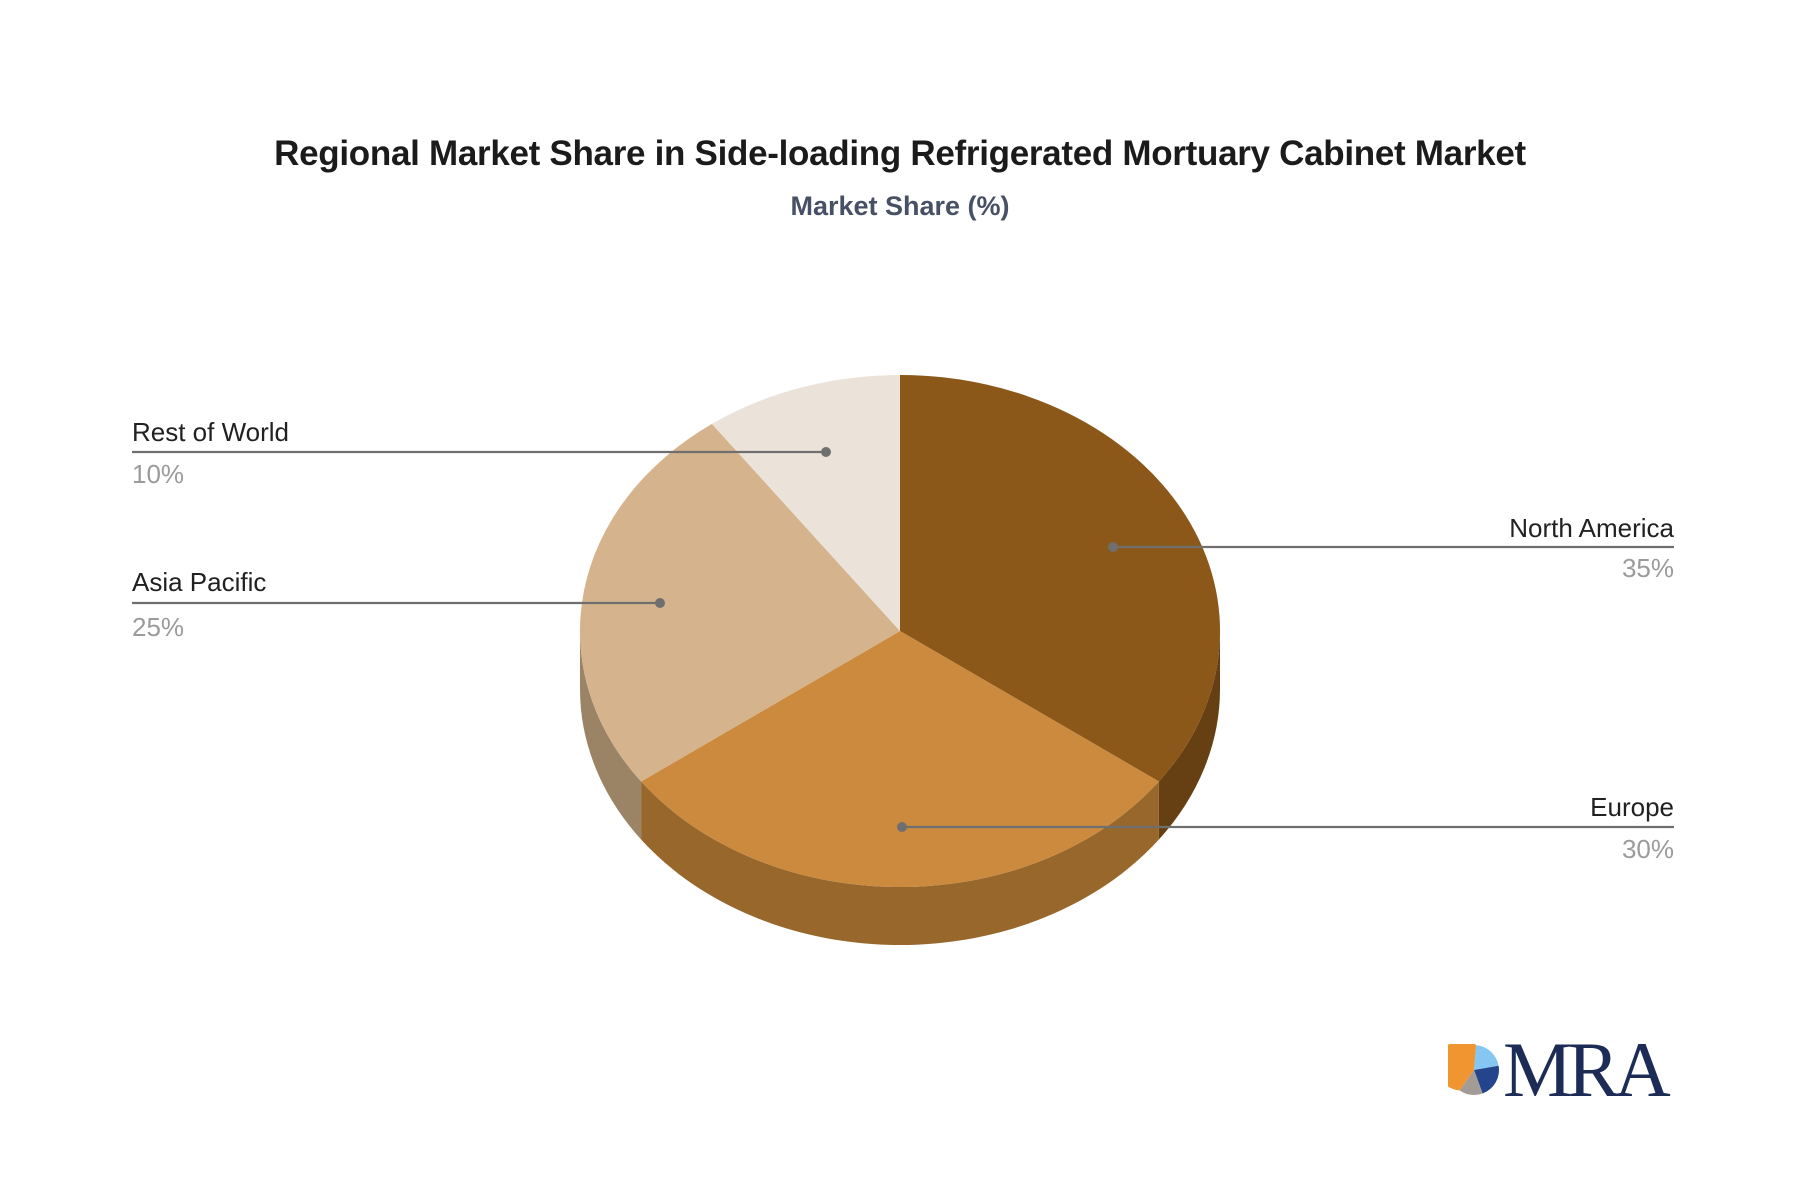  Describe the element at coordinates (211, 432) in the screenshot. I see `slice-label-rest-of-world: Rest of World` at that location.